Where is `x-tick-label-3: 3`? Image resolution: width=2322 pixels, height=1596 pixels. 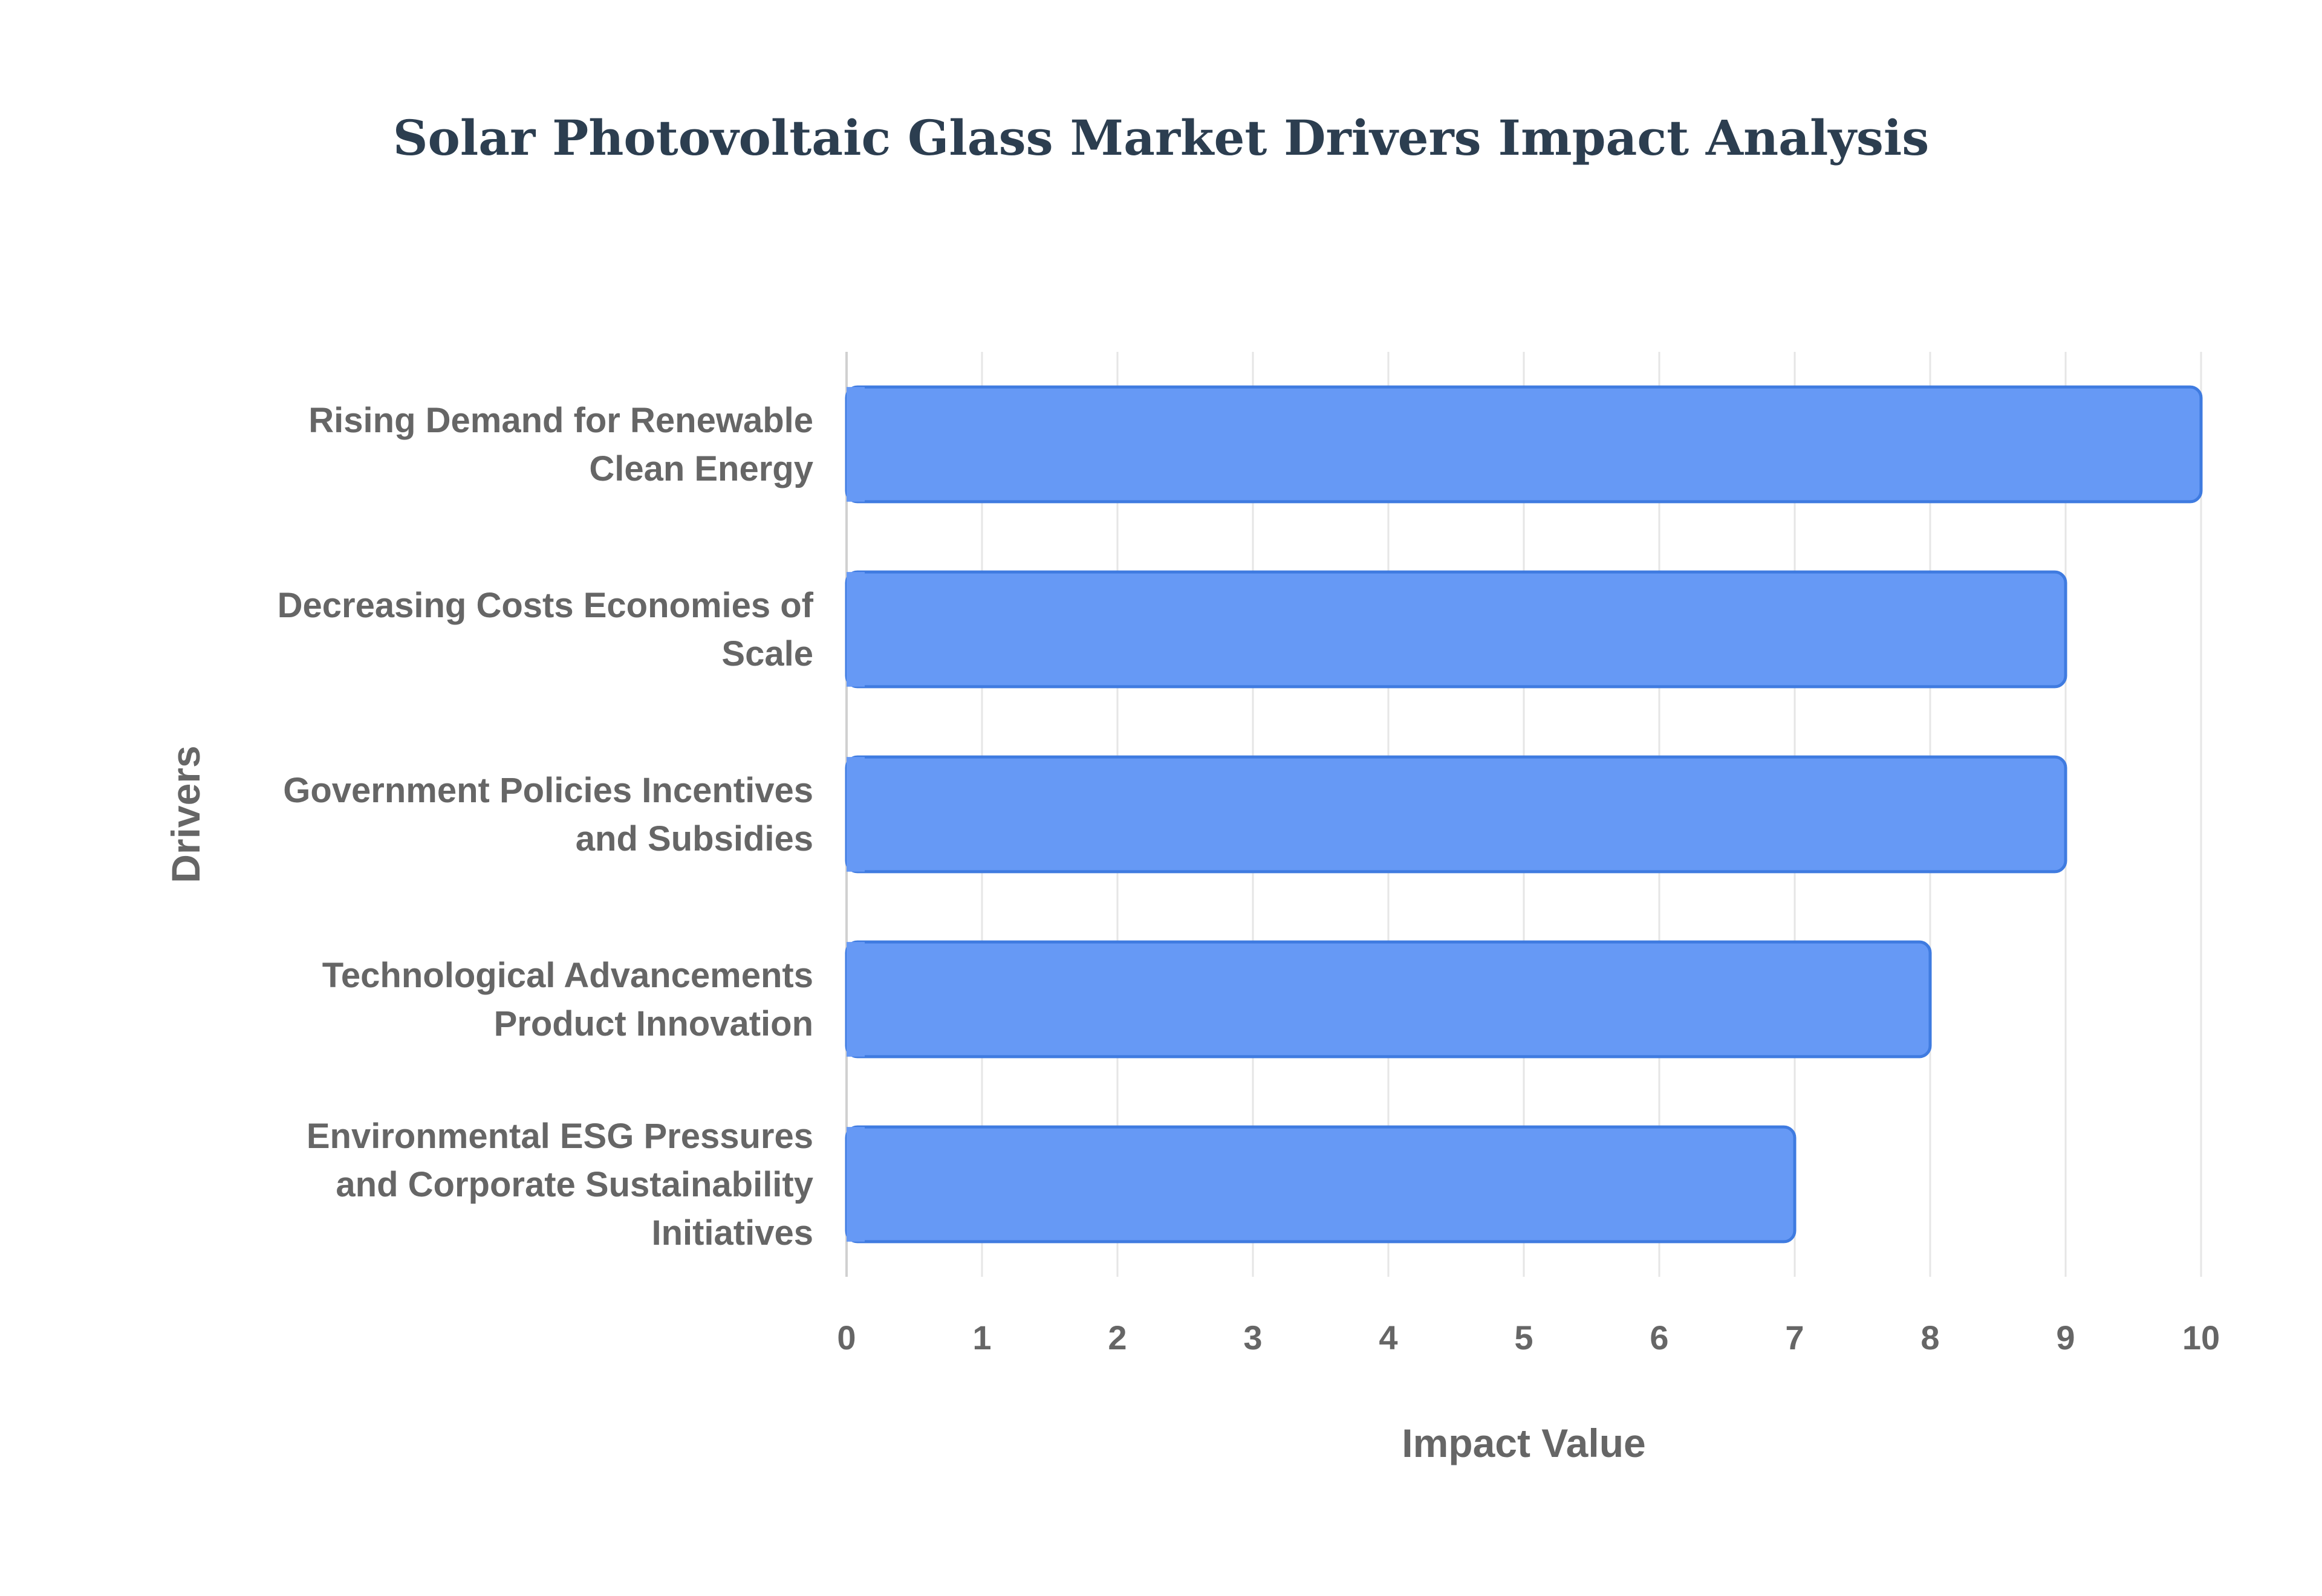
x-tick-label-3: 3 is located at coordinates (1252, 1338).